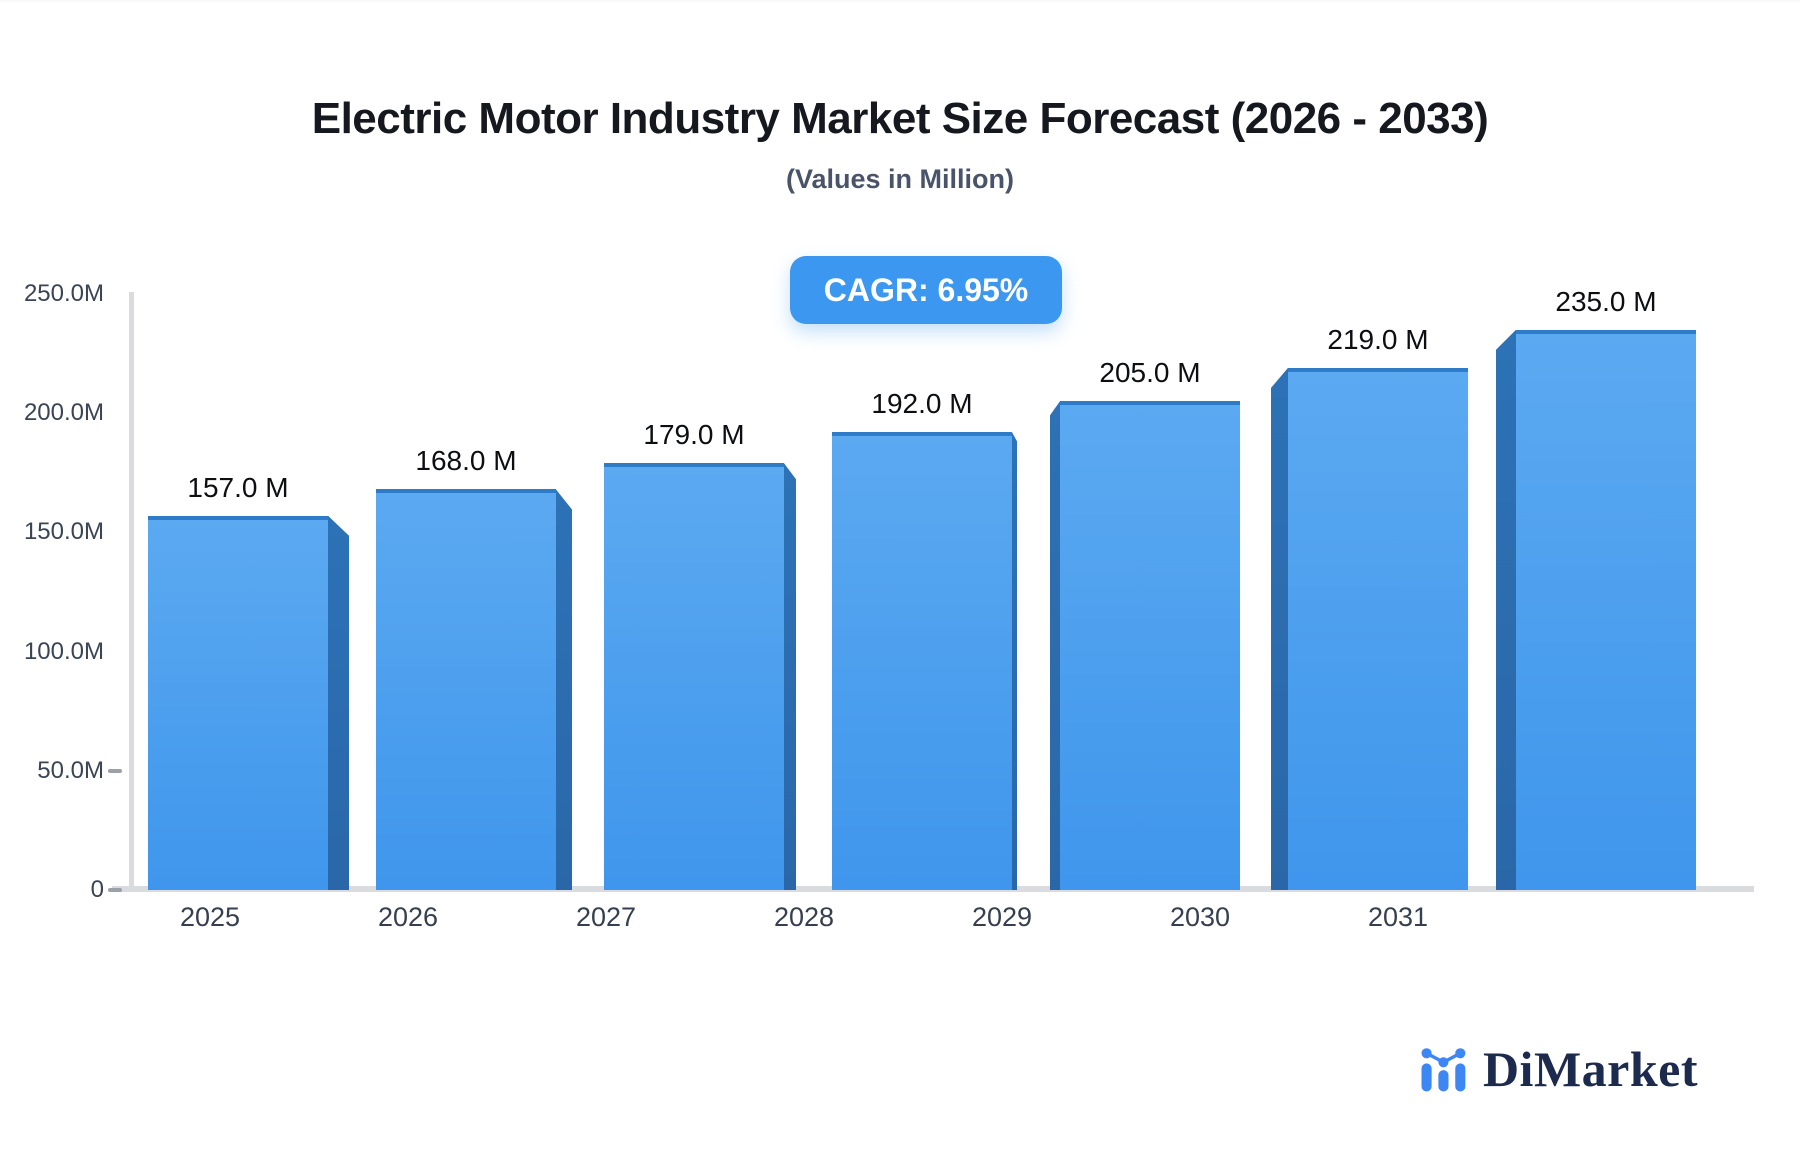  Describe the element at coordinates (922, 661) in the screenshot. I see `bar-2028` at that location.